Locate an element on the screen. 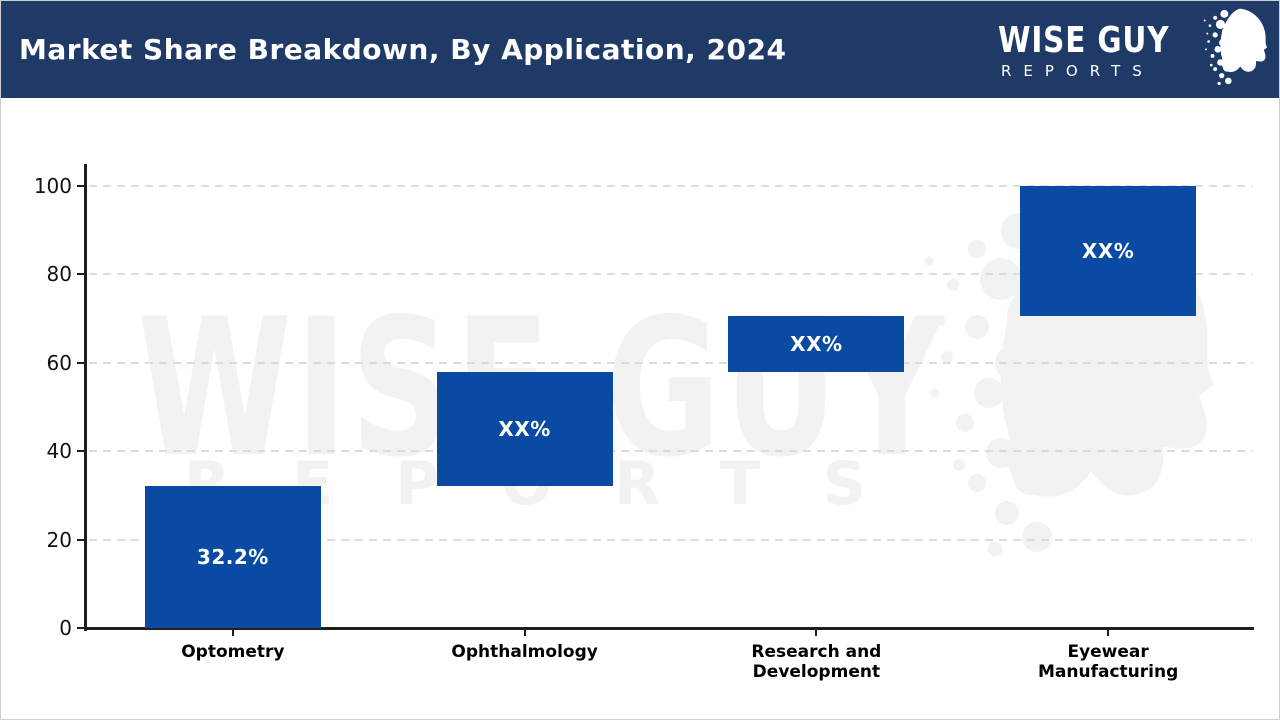 The width and height of the screenshot is (1280, 720). waterfall-bar: 32.2% is located at coordinates (232, 556).